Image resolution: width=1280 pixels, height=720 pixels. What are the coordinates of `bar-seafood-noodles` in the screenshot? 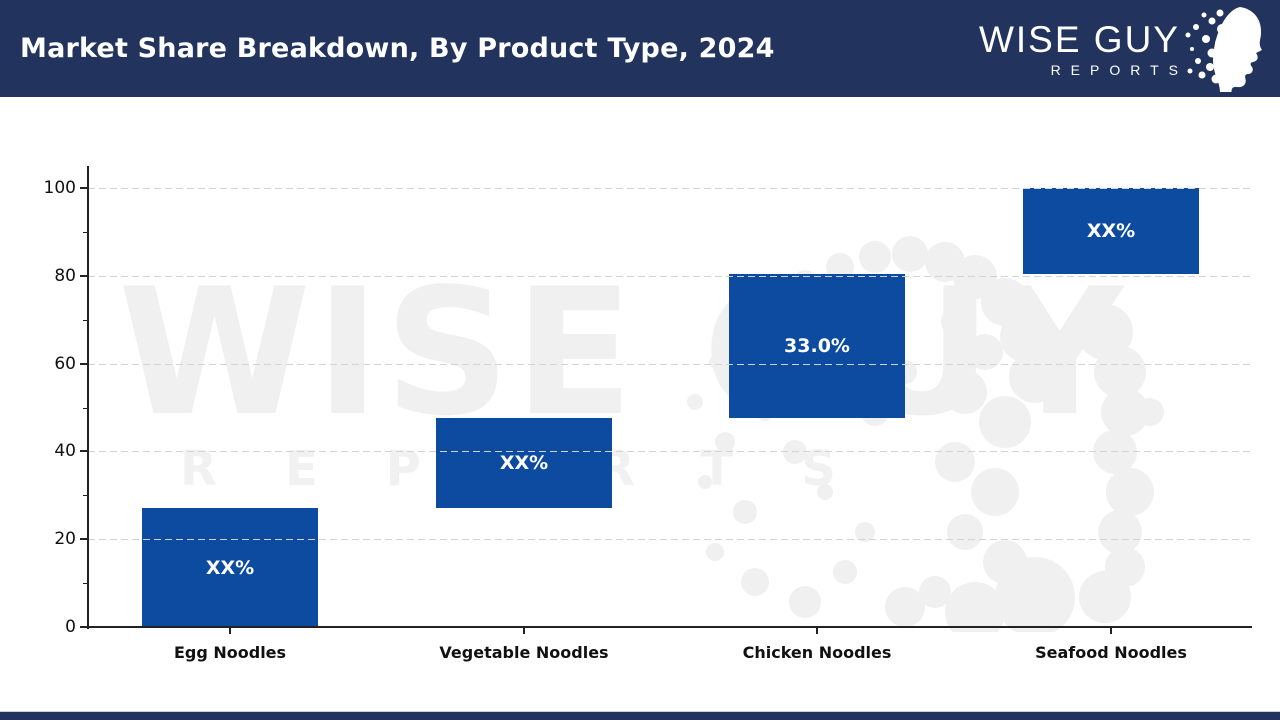 It's located at (1111, 231).